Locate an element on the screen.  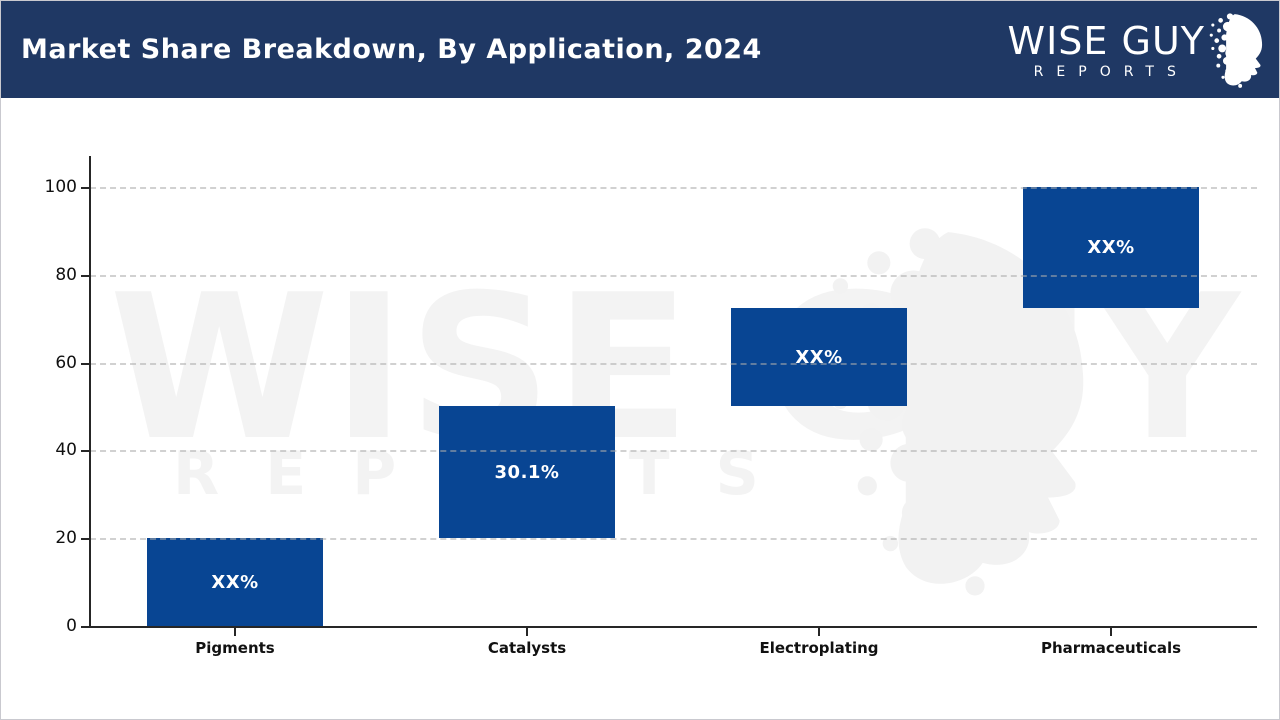
bar-pigments: XX% is located at coordinates (235, 582).